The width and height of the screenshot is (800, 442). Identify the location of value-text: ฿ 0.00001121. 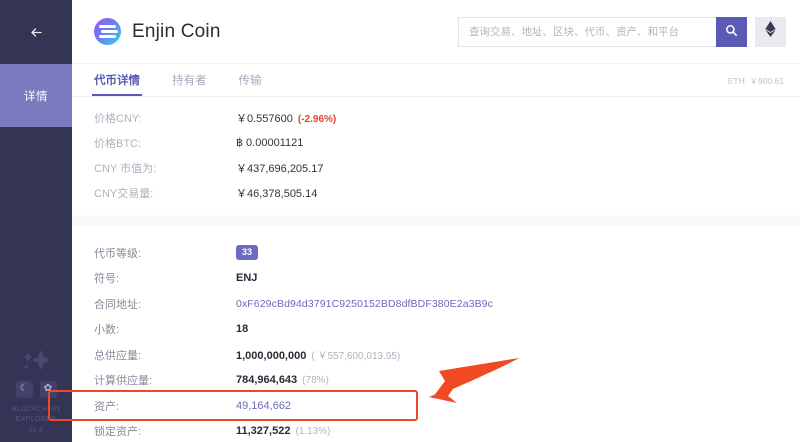
(270, 143).